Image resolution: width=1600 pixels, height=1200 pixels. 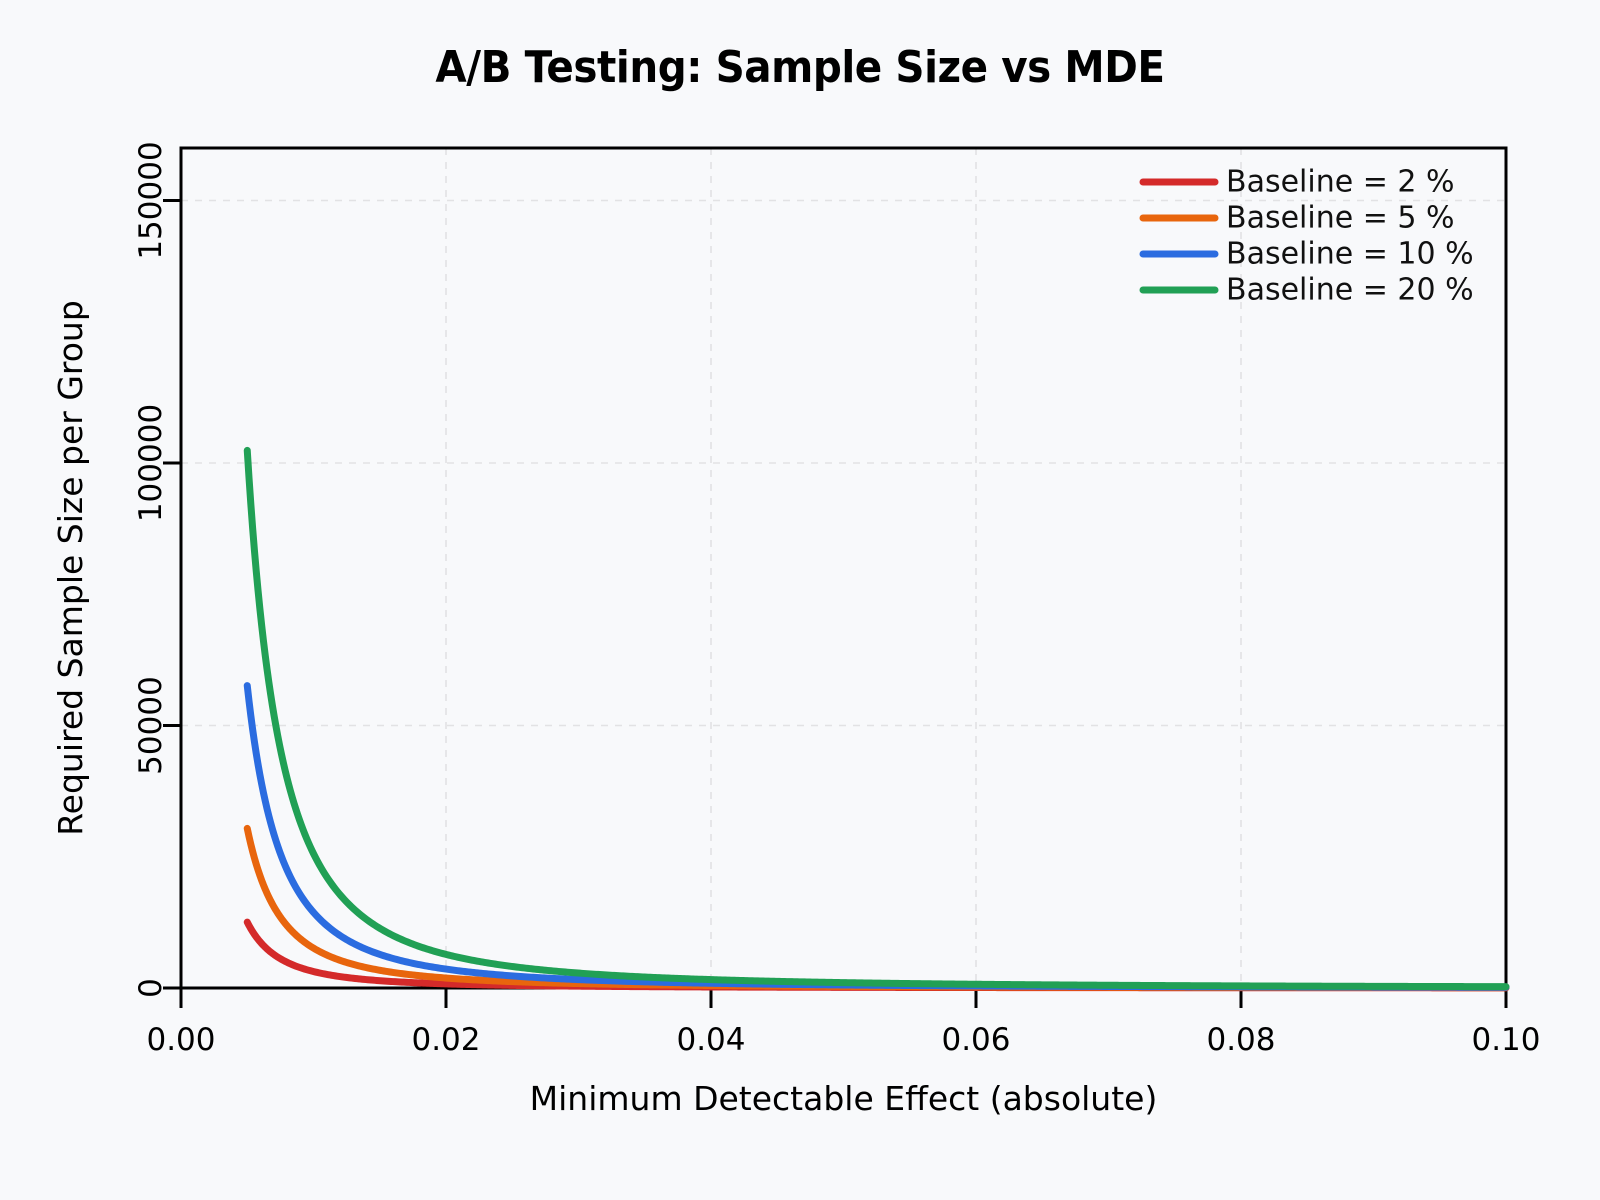 What do you see at coordinates (1350, 254) in the screenshot?
I see `legend-label: Baseline = 10 %` at bounding box center [1350, 254].